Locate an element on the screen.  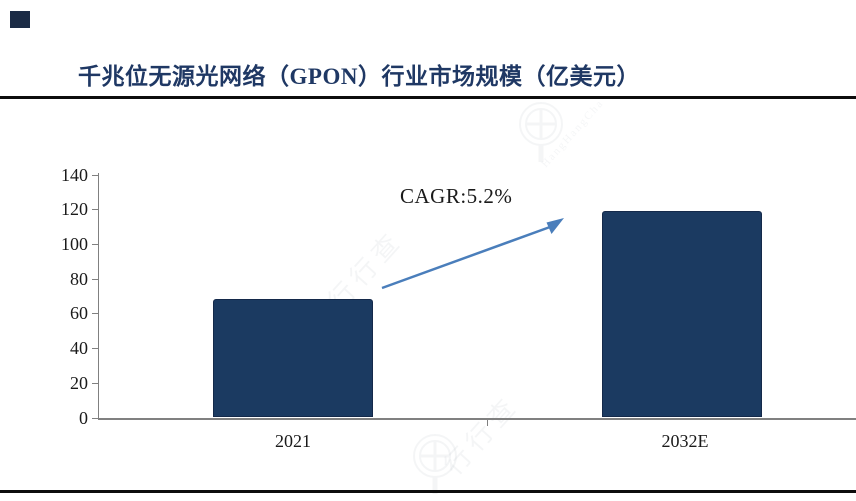
y-tick-label: 120 is located at coordinates (74, 209).